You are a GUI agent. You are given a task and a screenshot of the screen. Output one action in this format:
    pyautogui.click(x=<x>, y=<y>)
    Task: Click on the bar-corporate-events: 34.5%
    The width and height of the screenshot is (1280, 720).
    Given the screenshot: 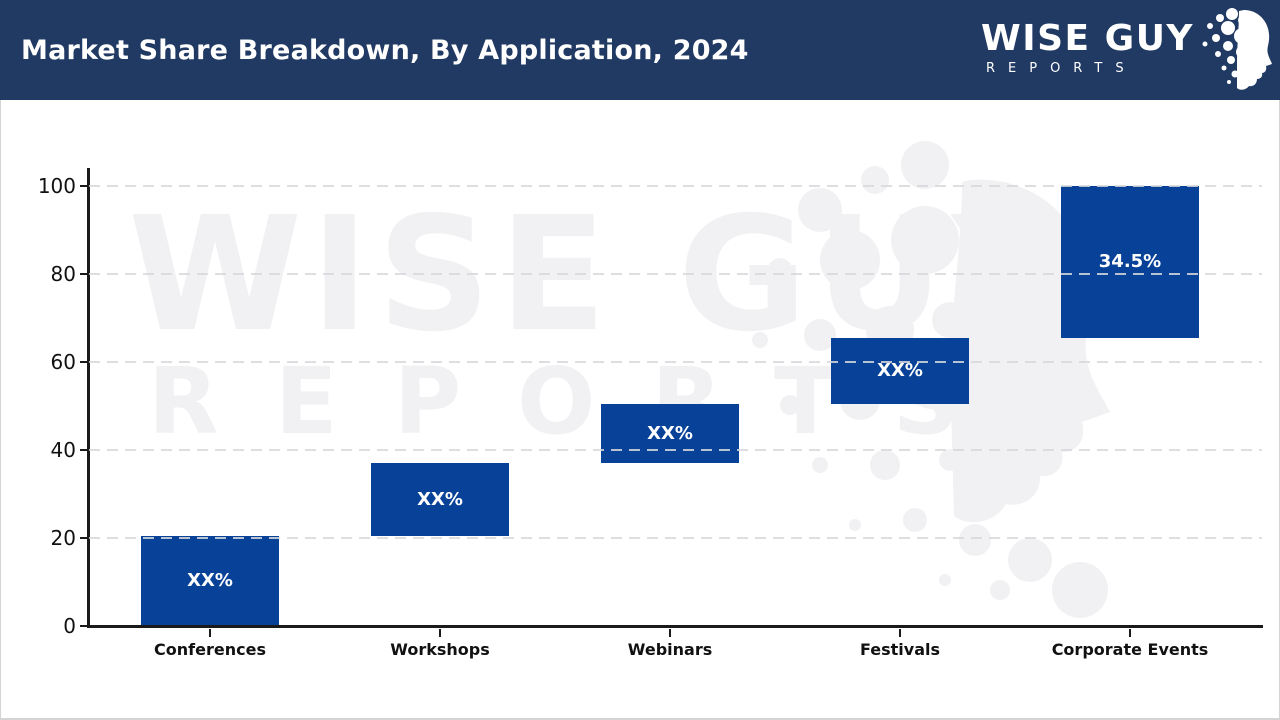 What is the action you would take?
    pyautogui.click(x=1130, y=262)
    